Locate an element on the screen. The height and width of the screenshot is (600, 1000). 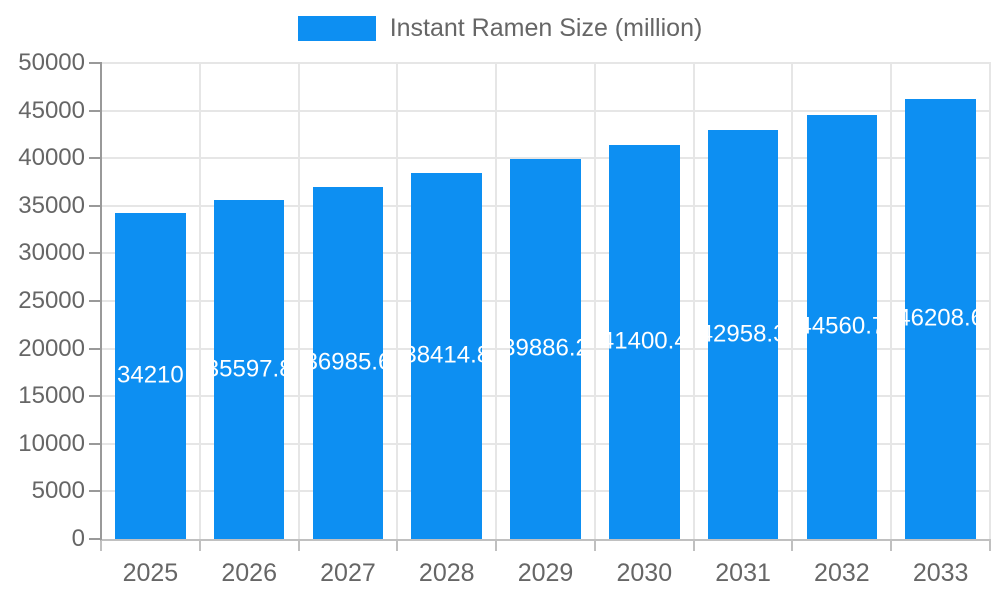
y-tick-label: 45000 is located at coordinates (51, 110).